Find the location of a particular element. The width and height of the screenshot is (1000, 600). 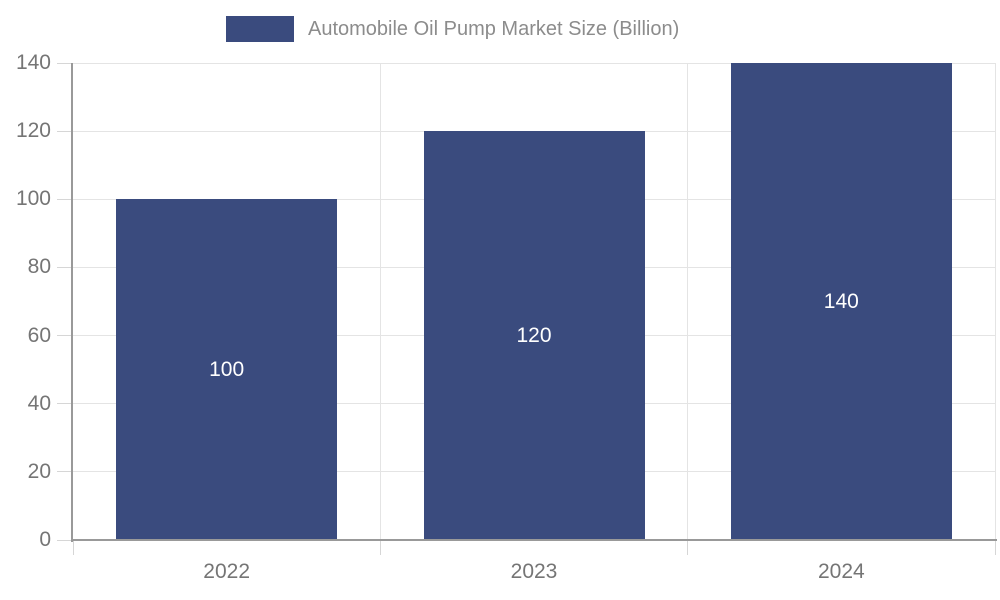

legend-swatch-icon is located at coordinates (260, 29).